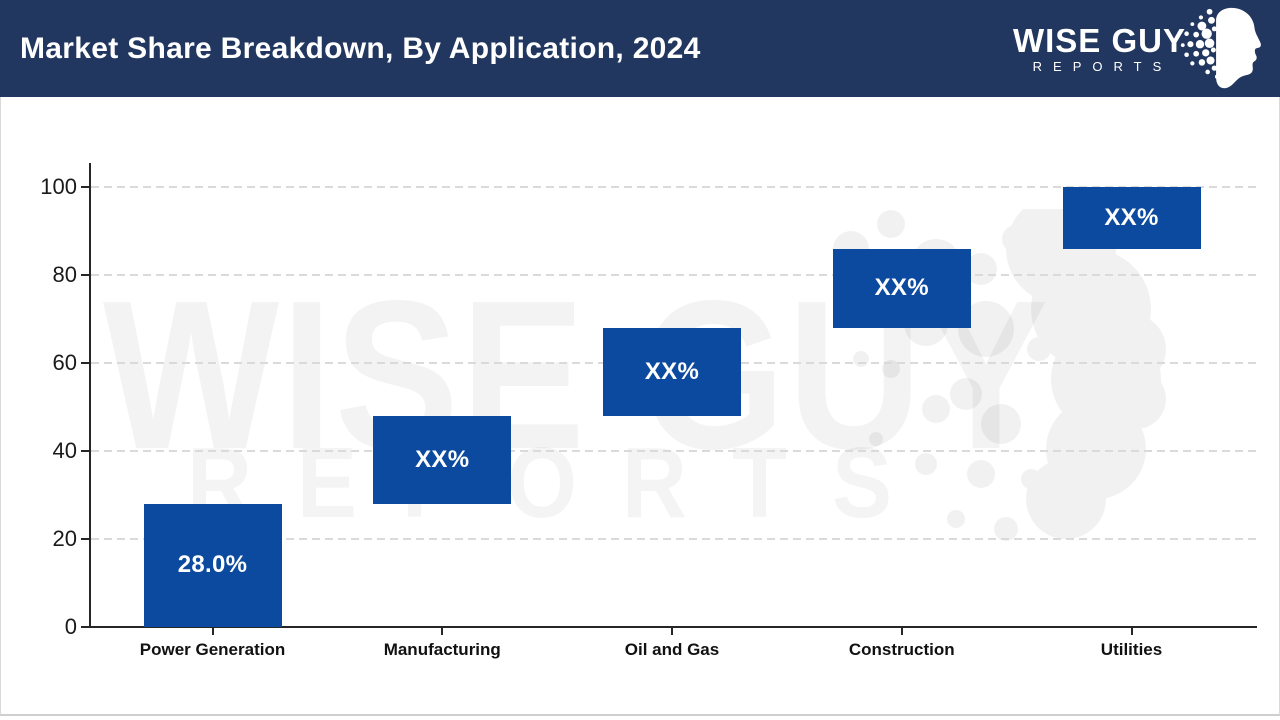  I want to click on bar-utilities: XX%, so click(1131, 218).